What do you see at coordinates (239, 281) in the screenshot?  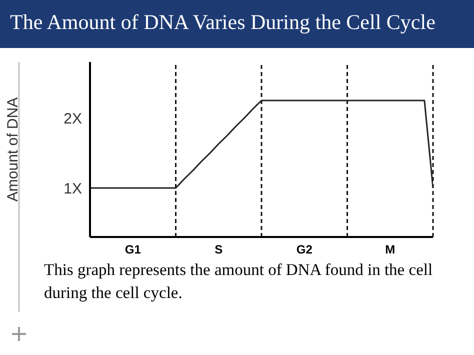 I see `text: This graph represents the amount of DNA found in the cell during the cell cycle.` at bounding box center [239, 281].